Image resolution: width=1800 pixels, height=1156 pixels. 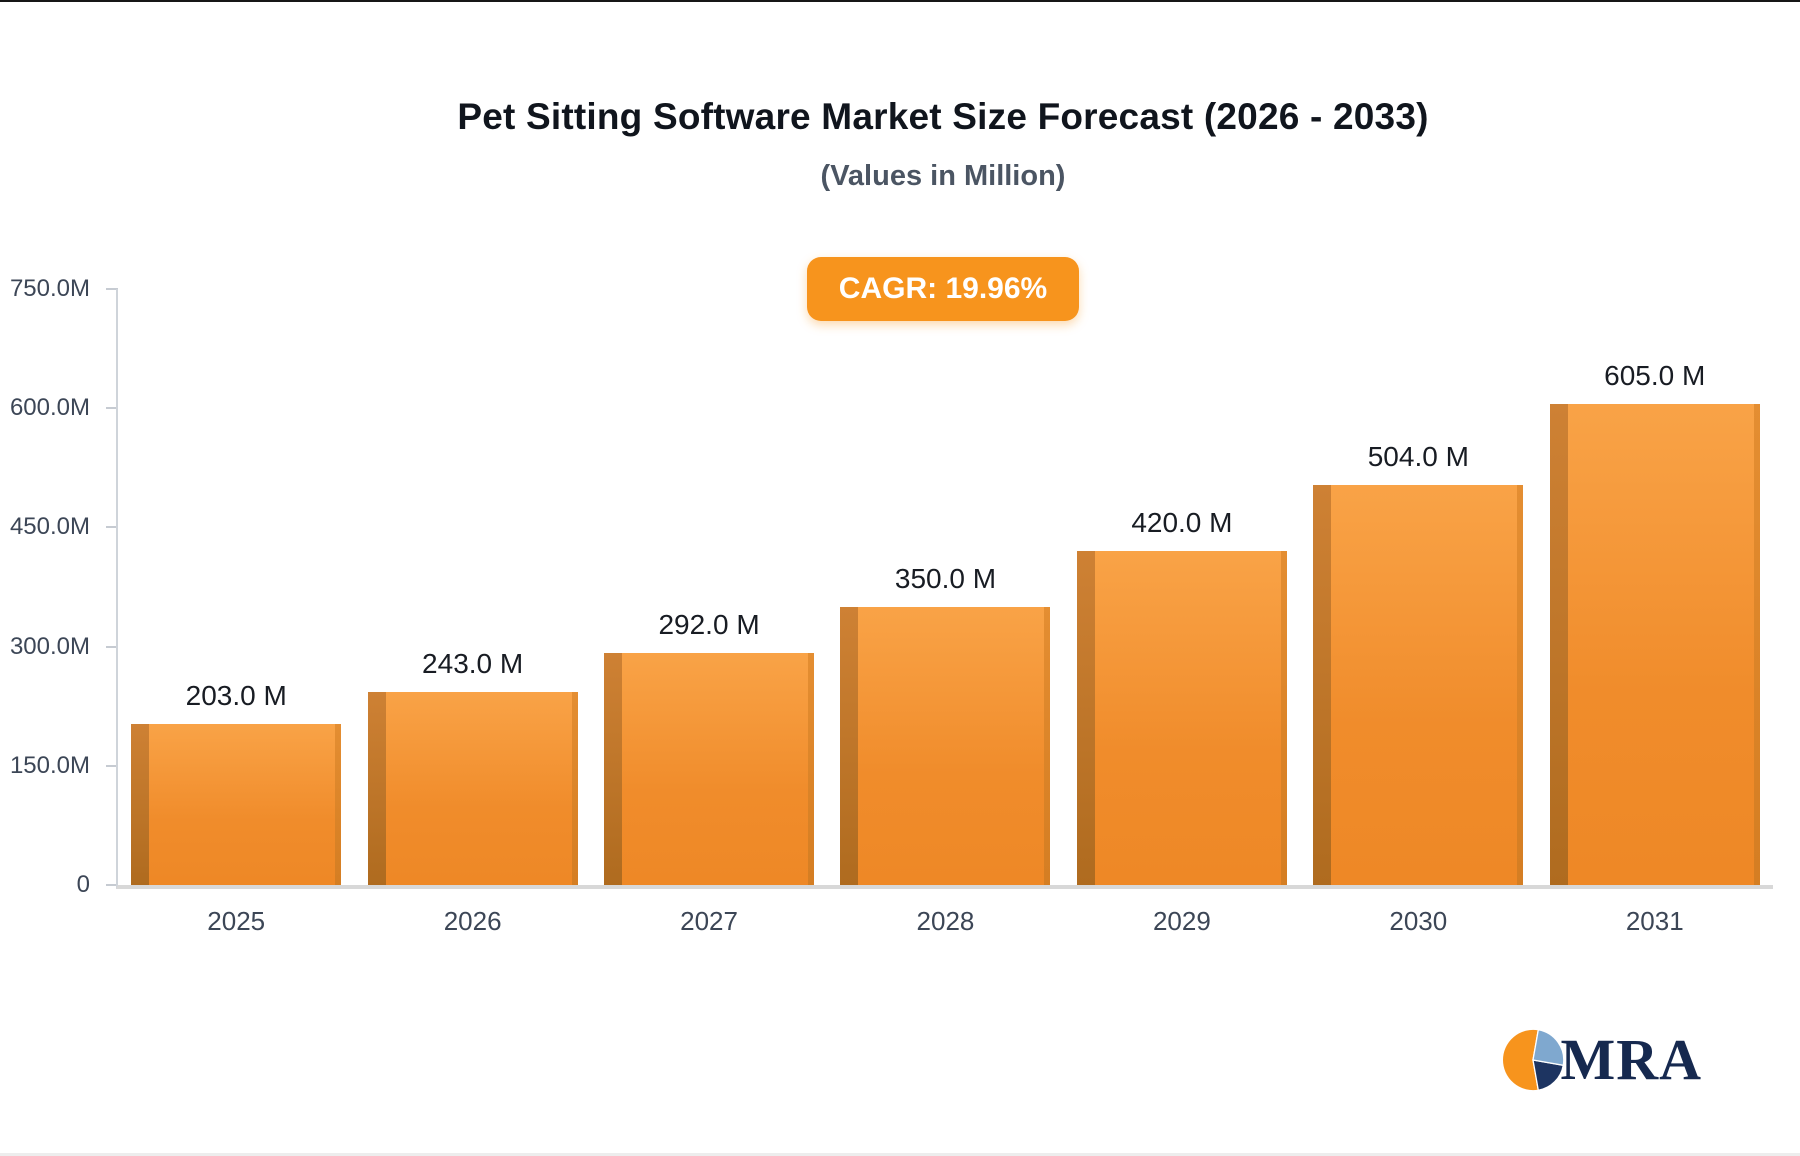 What do you see at coordinates (49, 765) in the screenshot?
I see `y-axis-label: 150.0M` at bounding box center [49, 765].